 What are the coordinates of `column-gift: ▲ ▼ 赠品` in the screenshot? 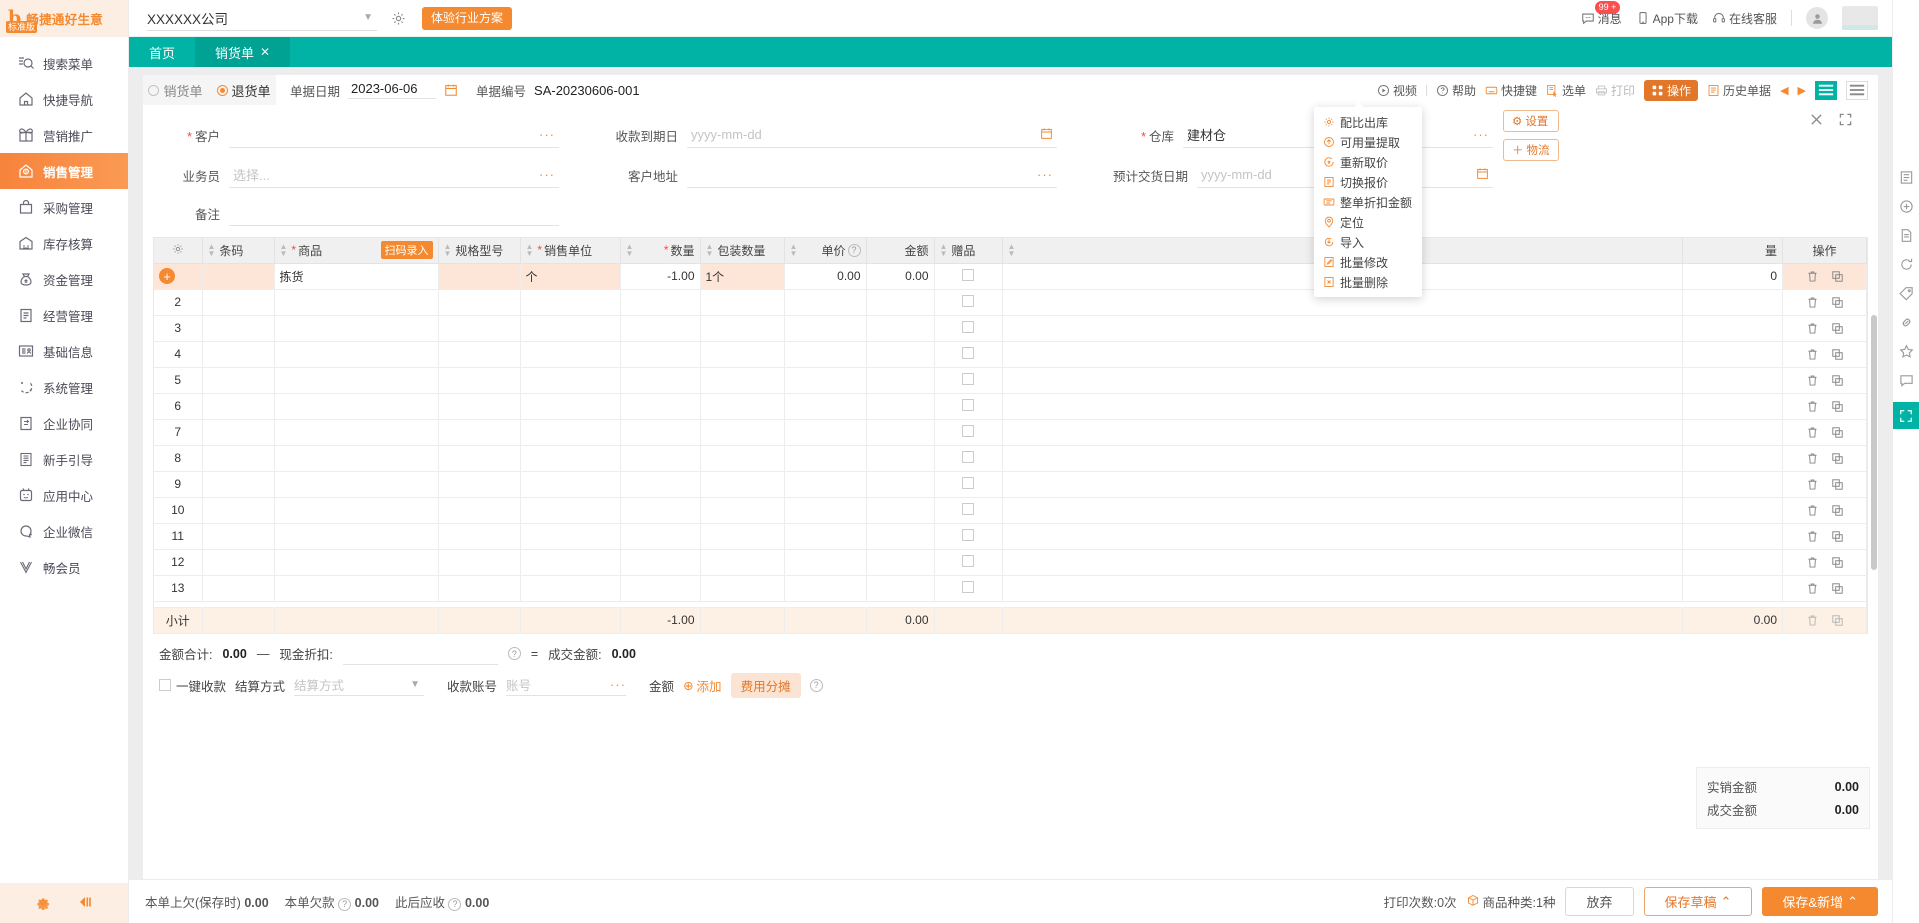 It's located at (968, 251).